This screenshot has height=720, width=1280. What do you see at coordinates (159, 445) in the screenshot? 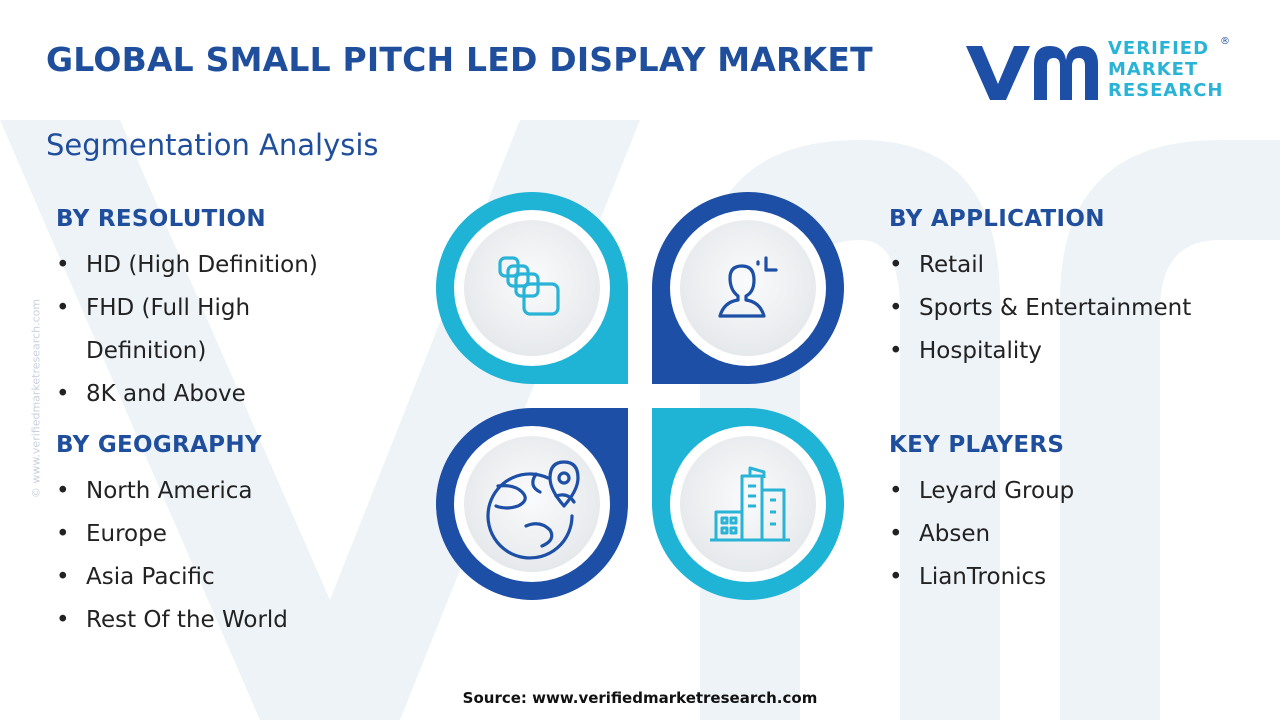
I see `segment-heading: BY GEOGRAPHY` at bounding box center [159, 445].